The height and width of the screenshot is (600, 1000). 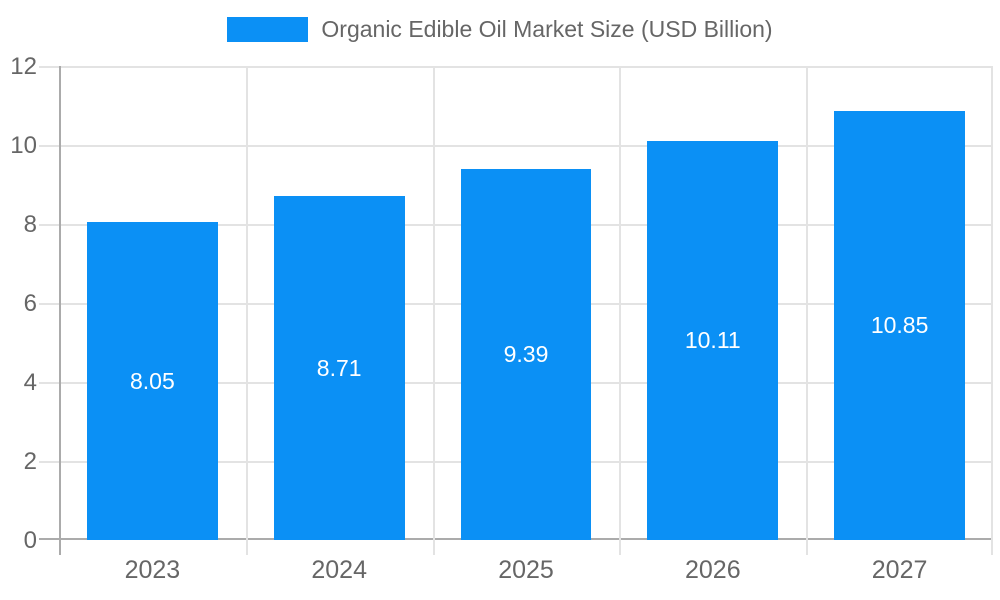 I want to click on bar: 8.71, so click(x=339, y=368).